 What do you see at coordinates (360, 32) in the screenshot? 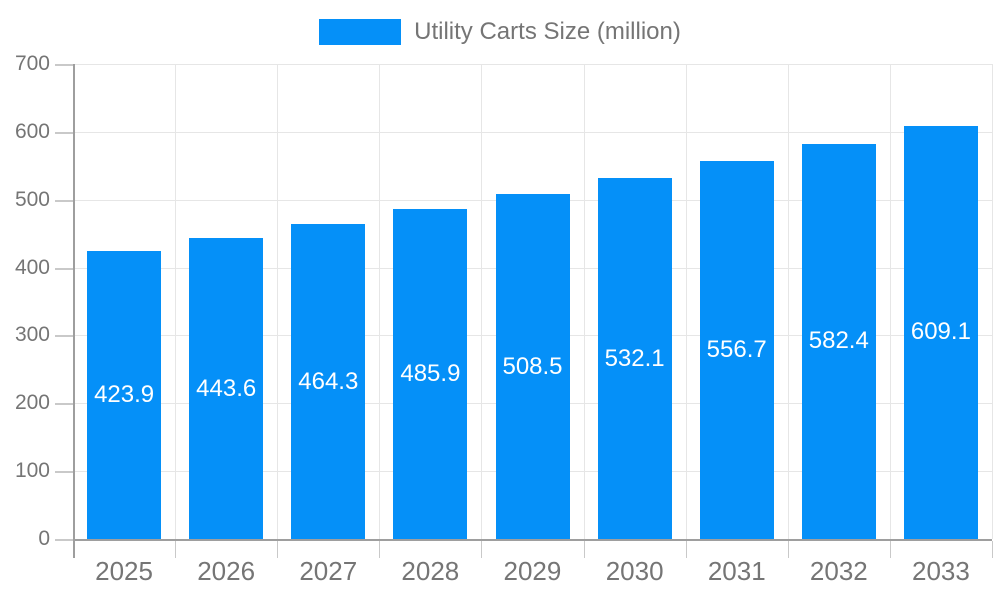
I see `legend-swatch-icon` at bounding box center [360, 32].